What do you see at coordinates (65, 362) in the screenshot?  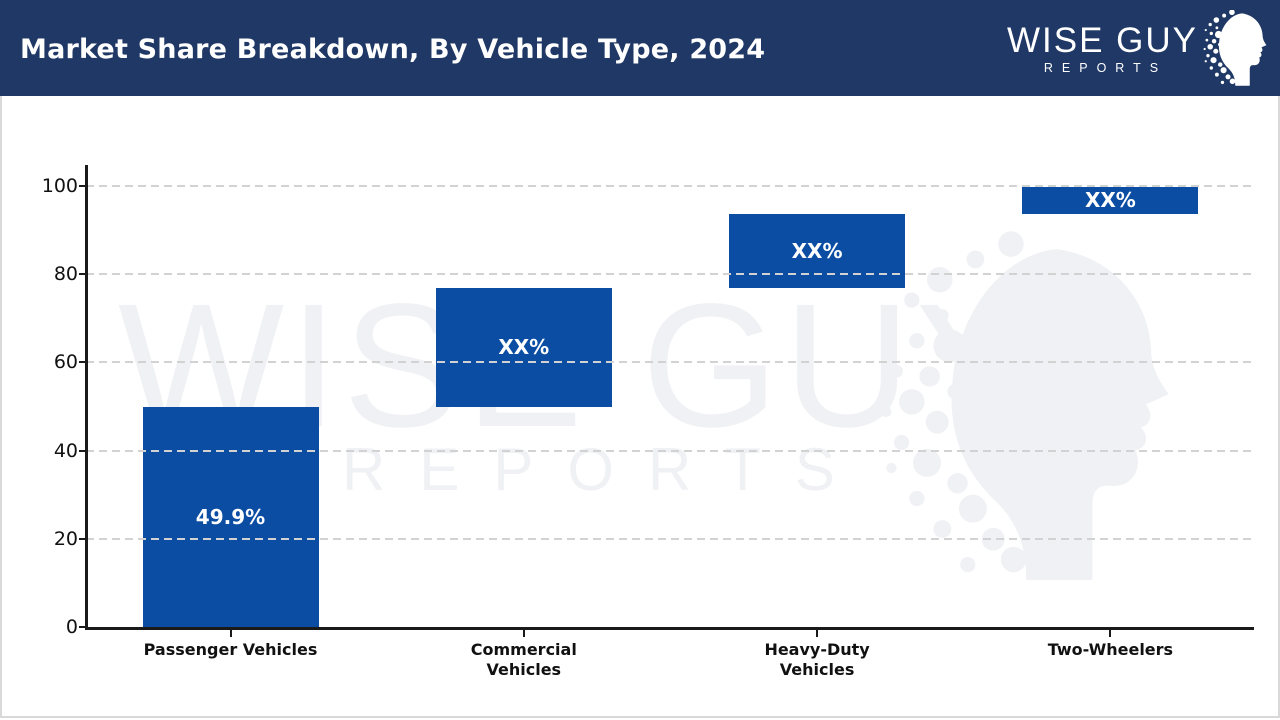 I see `y-tick-label-60: 60` at bounding box center [65, 362].